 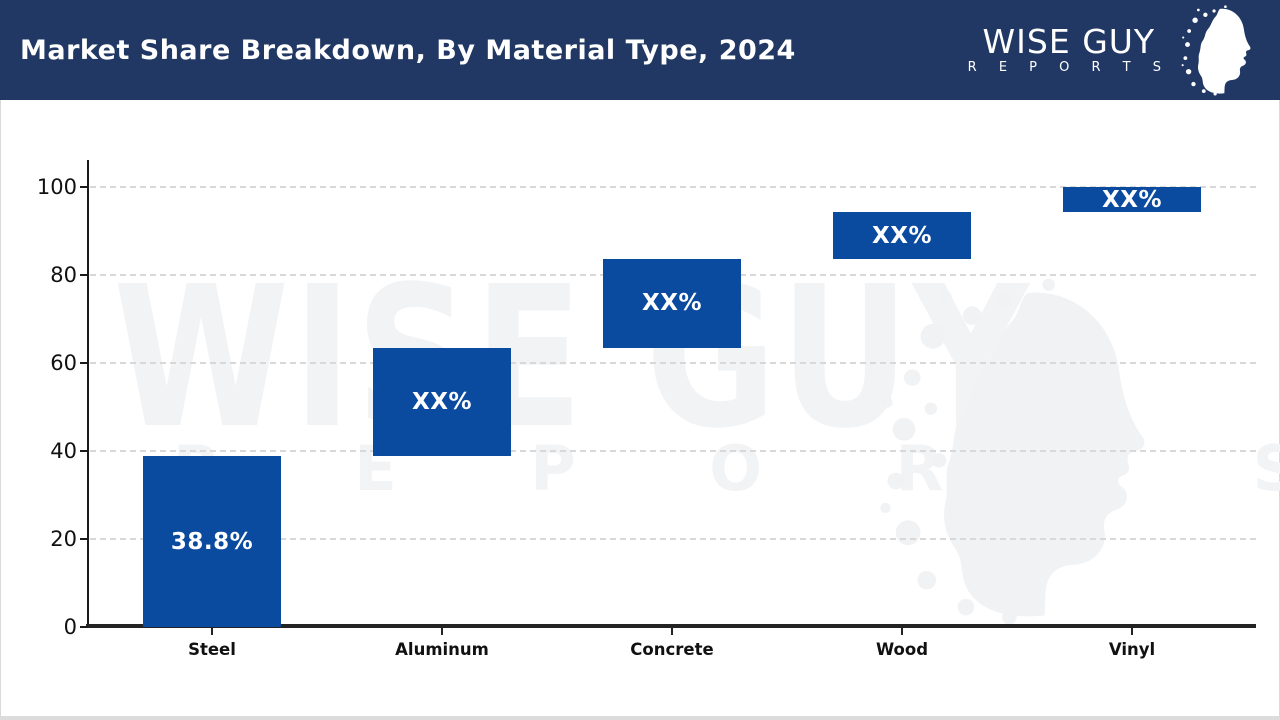 I want to click on y-tick-label: 0, so click(x=70, y=627).